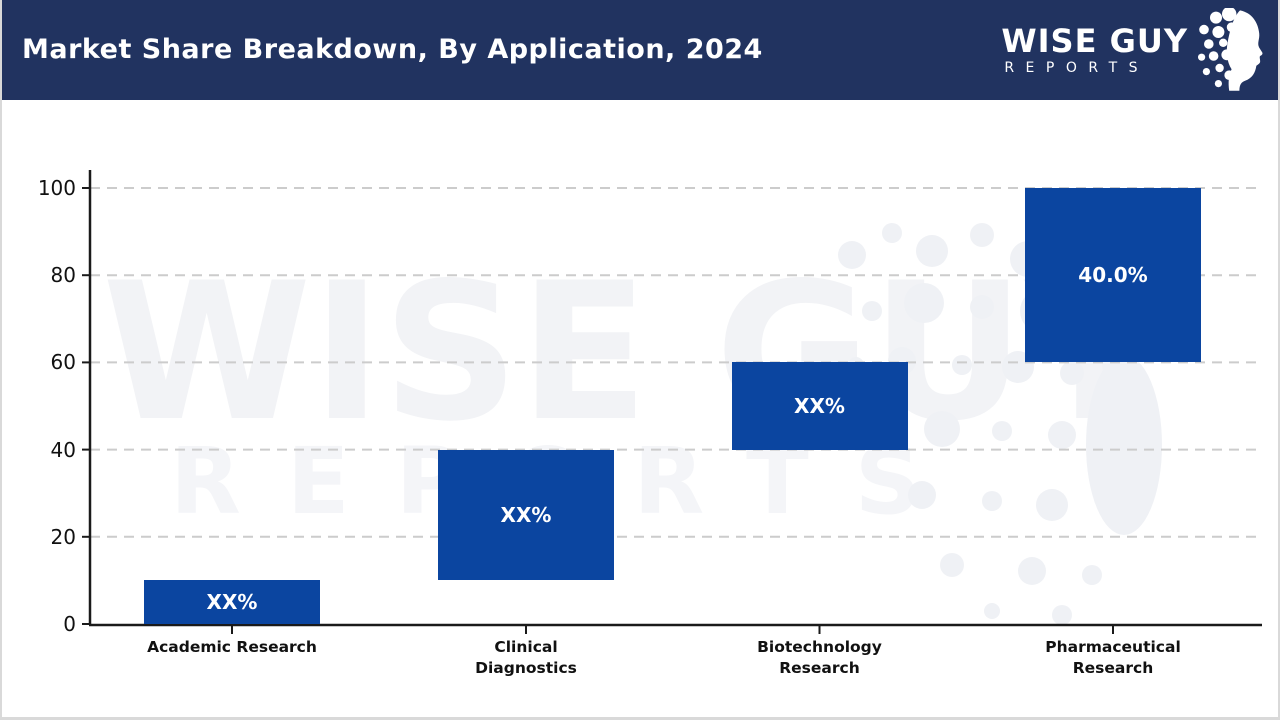 The height and width of the screenshot is (720, 1280). What do you see at coordinates (63, 449) in the screenshot?
I see `y-axis-tick-label: 40` at bounding box center [63, 449].